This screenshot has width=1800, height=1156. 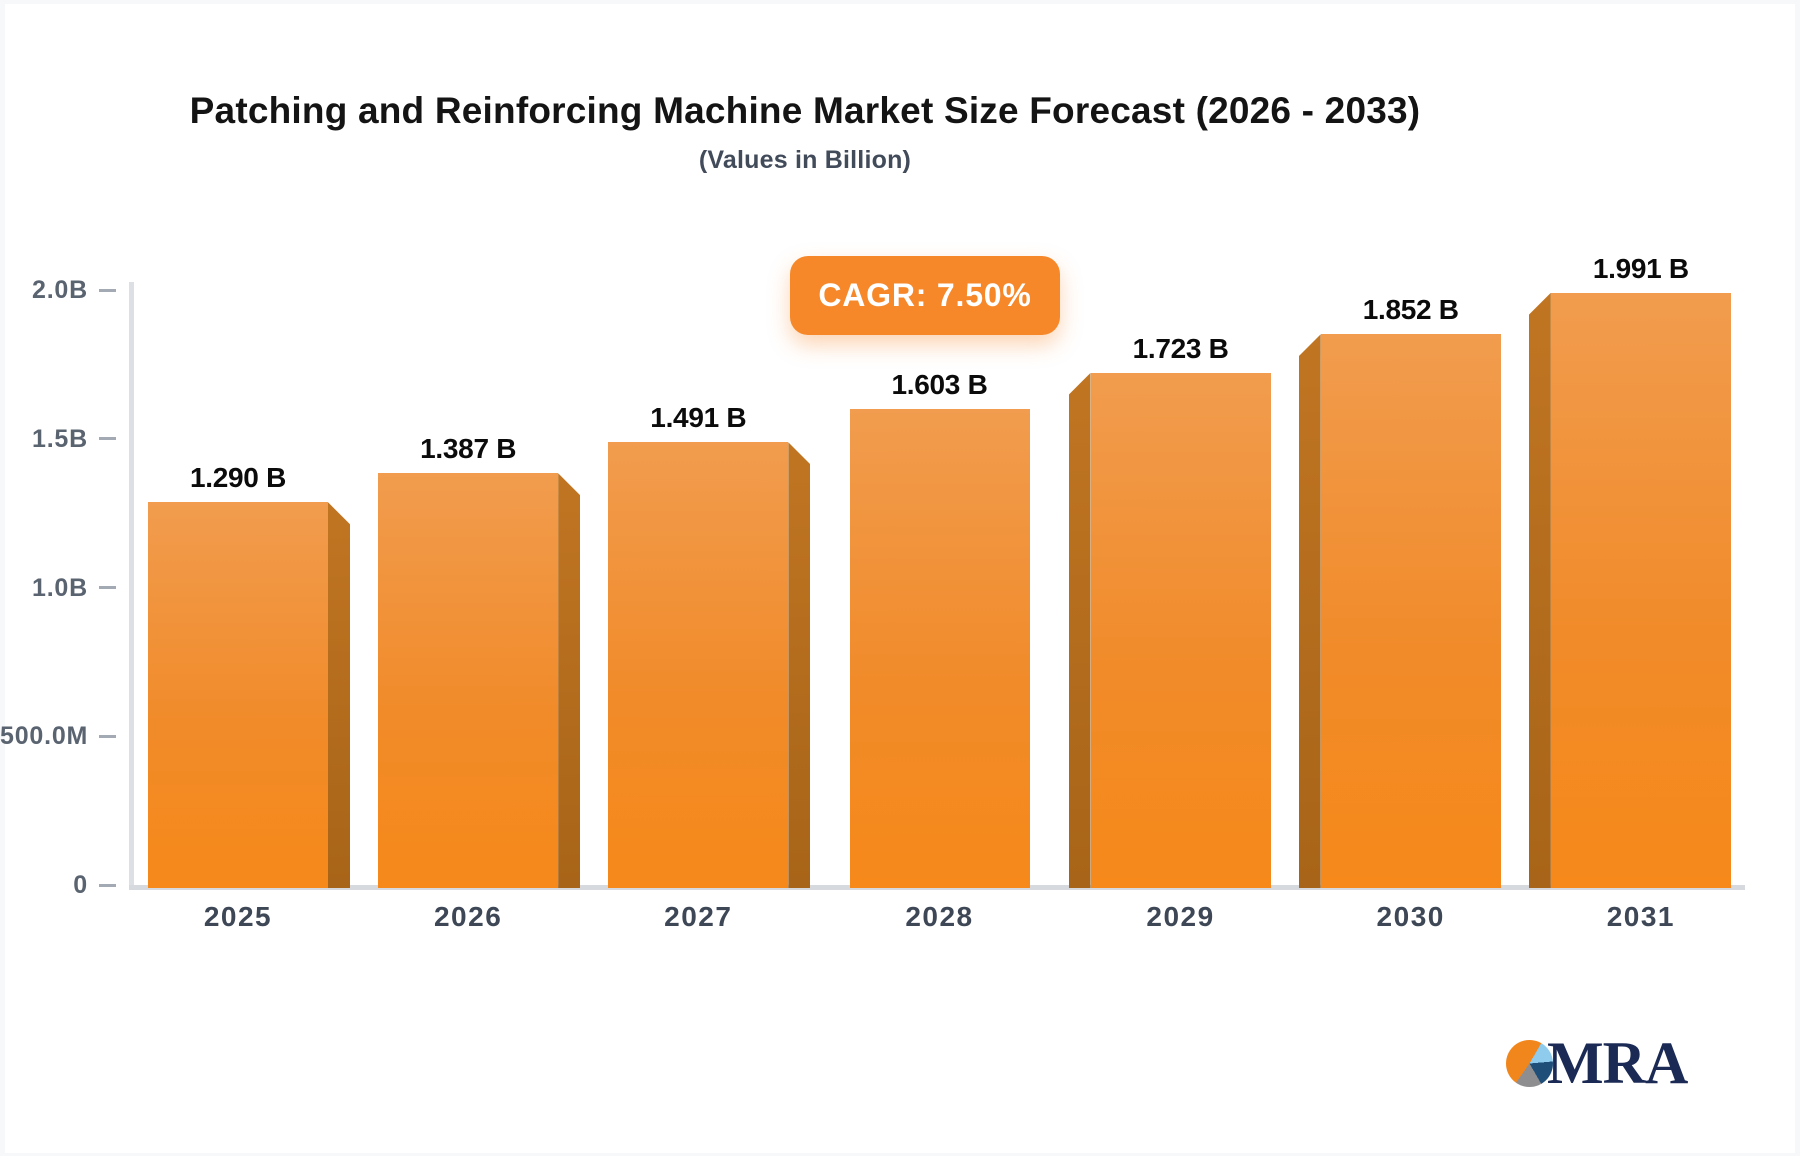 I want to click on bar-value-label: 1.290 B, so click(x=238, y=478).